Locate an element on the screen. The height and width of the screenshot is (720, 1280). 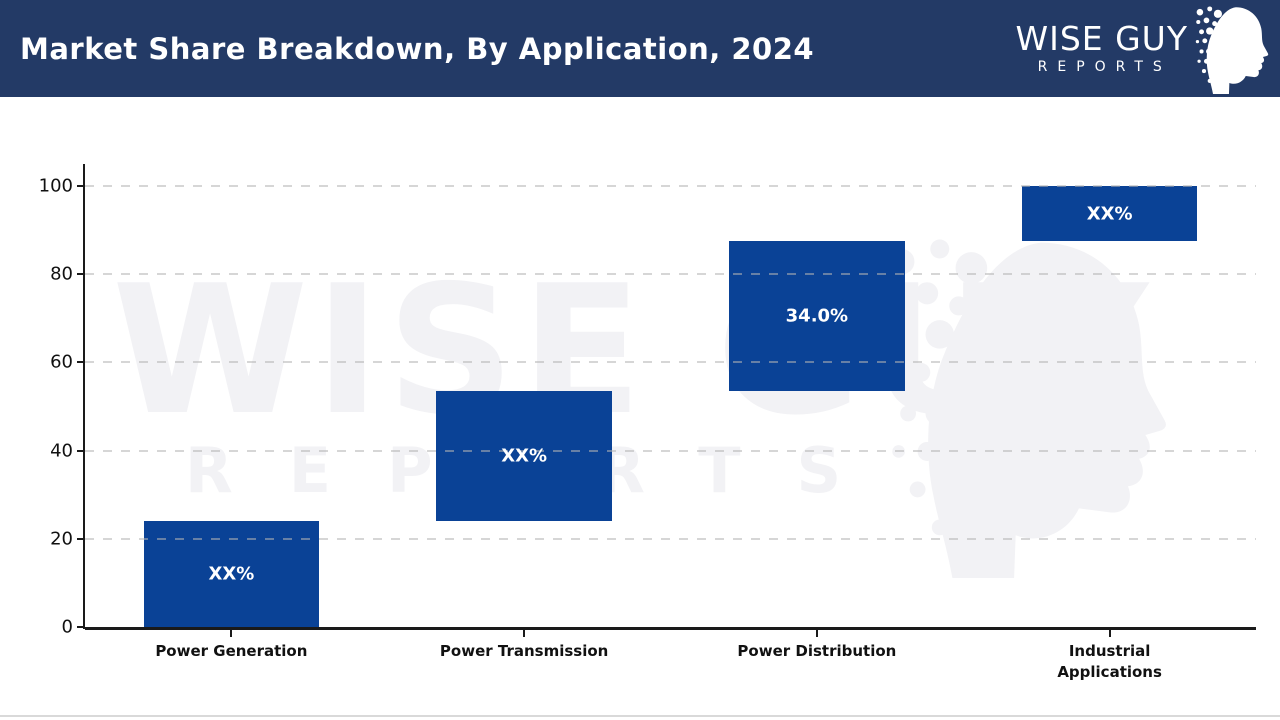
y-tick-label-80: 80 is located at coordinates (61, 274).